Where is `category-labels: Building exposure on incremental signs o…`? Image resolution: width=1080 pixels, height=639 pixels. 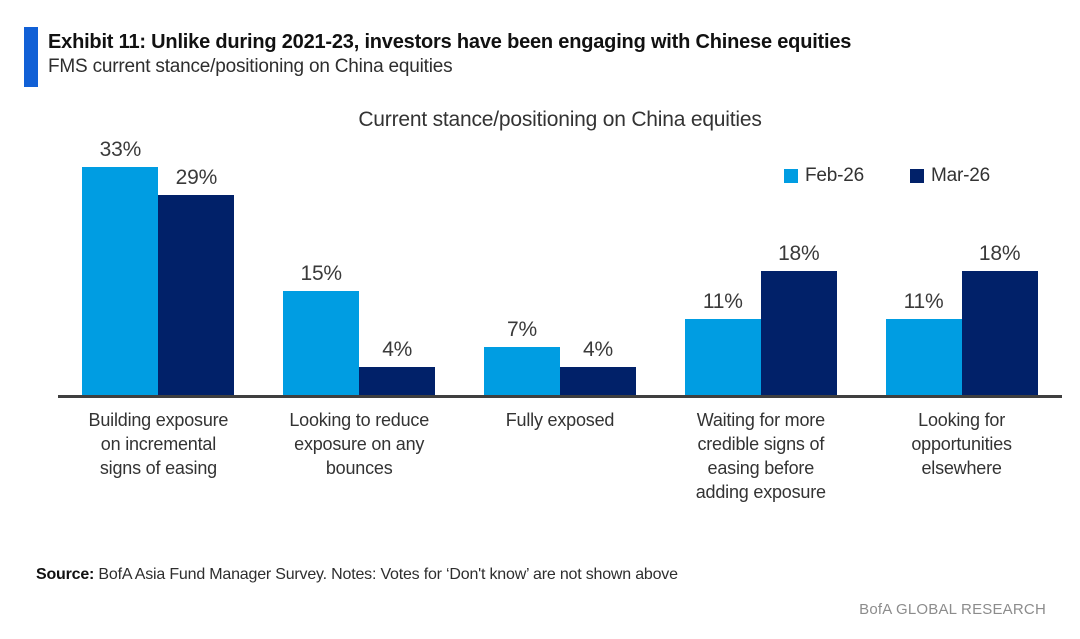
category-labels: Building exposure on incremental signs o… is located at coordinates (560, 457).